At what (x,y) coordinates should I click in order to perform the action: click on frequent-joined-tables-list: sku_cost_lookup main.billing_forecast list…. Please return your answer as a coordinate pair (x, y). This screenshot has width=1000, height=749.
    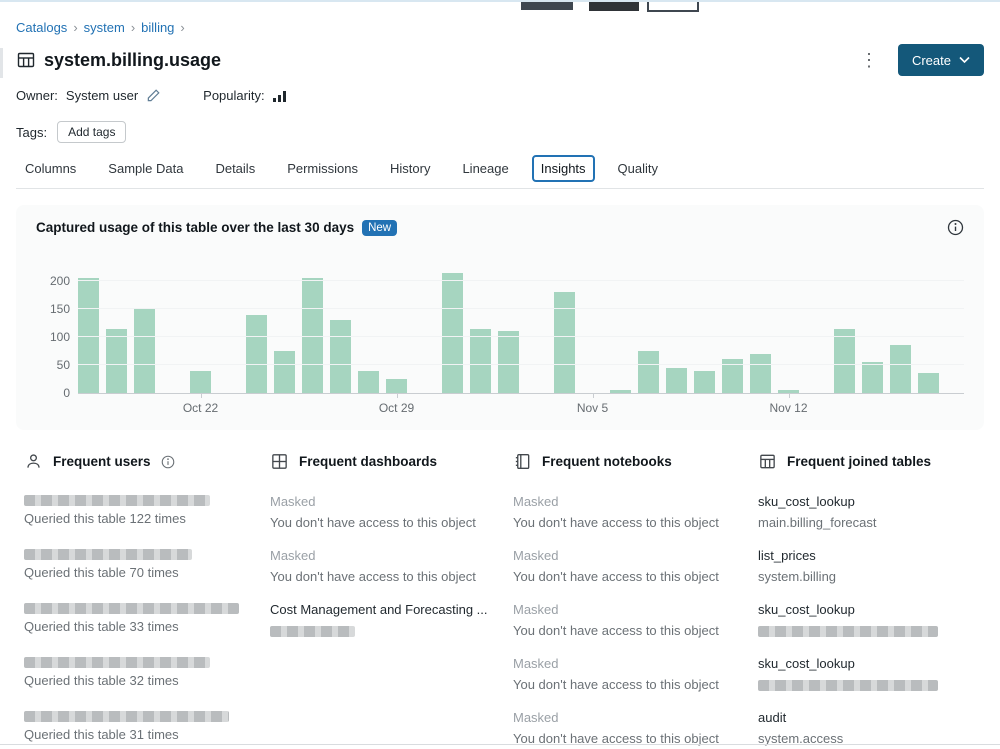
    Looking at the image, I should click on (871, 620).